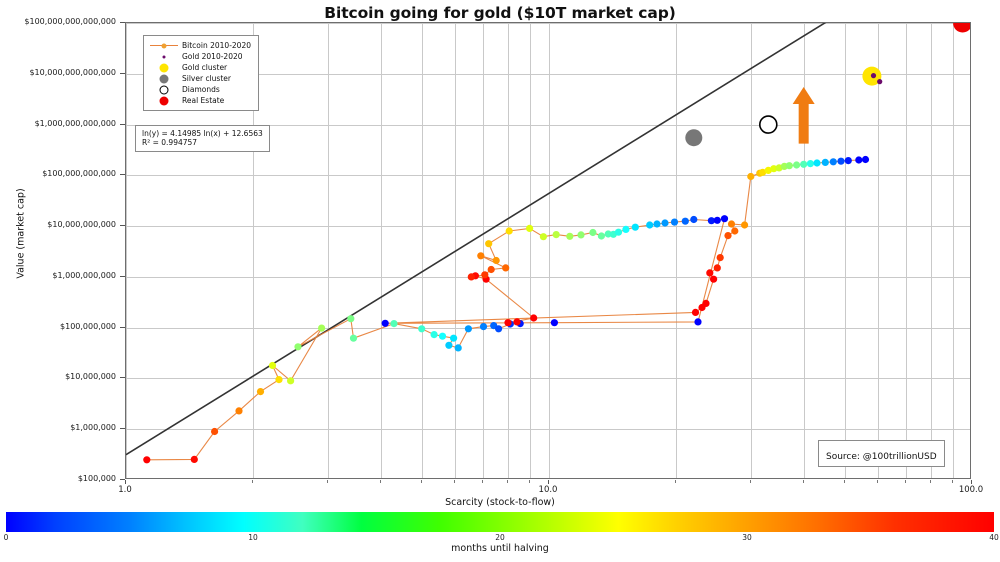  What do you see at coordinates (72, 72) in the screenshot?
I see `y-axis-tick-label: $10,000,000,000,000` at bounding box center [72, 72].